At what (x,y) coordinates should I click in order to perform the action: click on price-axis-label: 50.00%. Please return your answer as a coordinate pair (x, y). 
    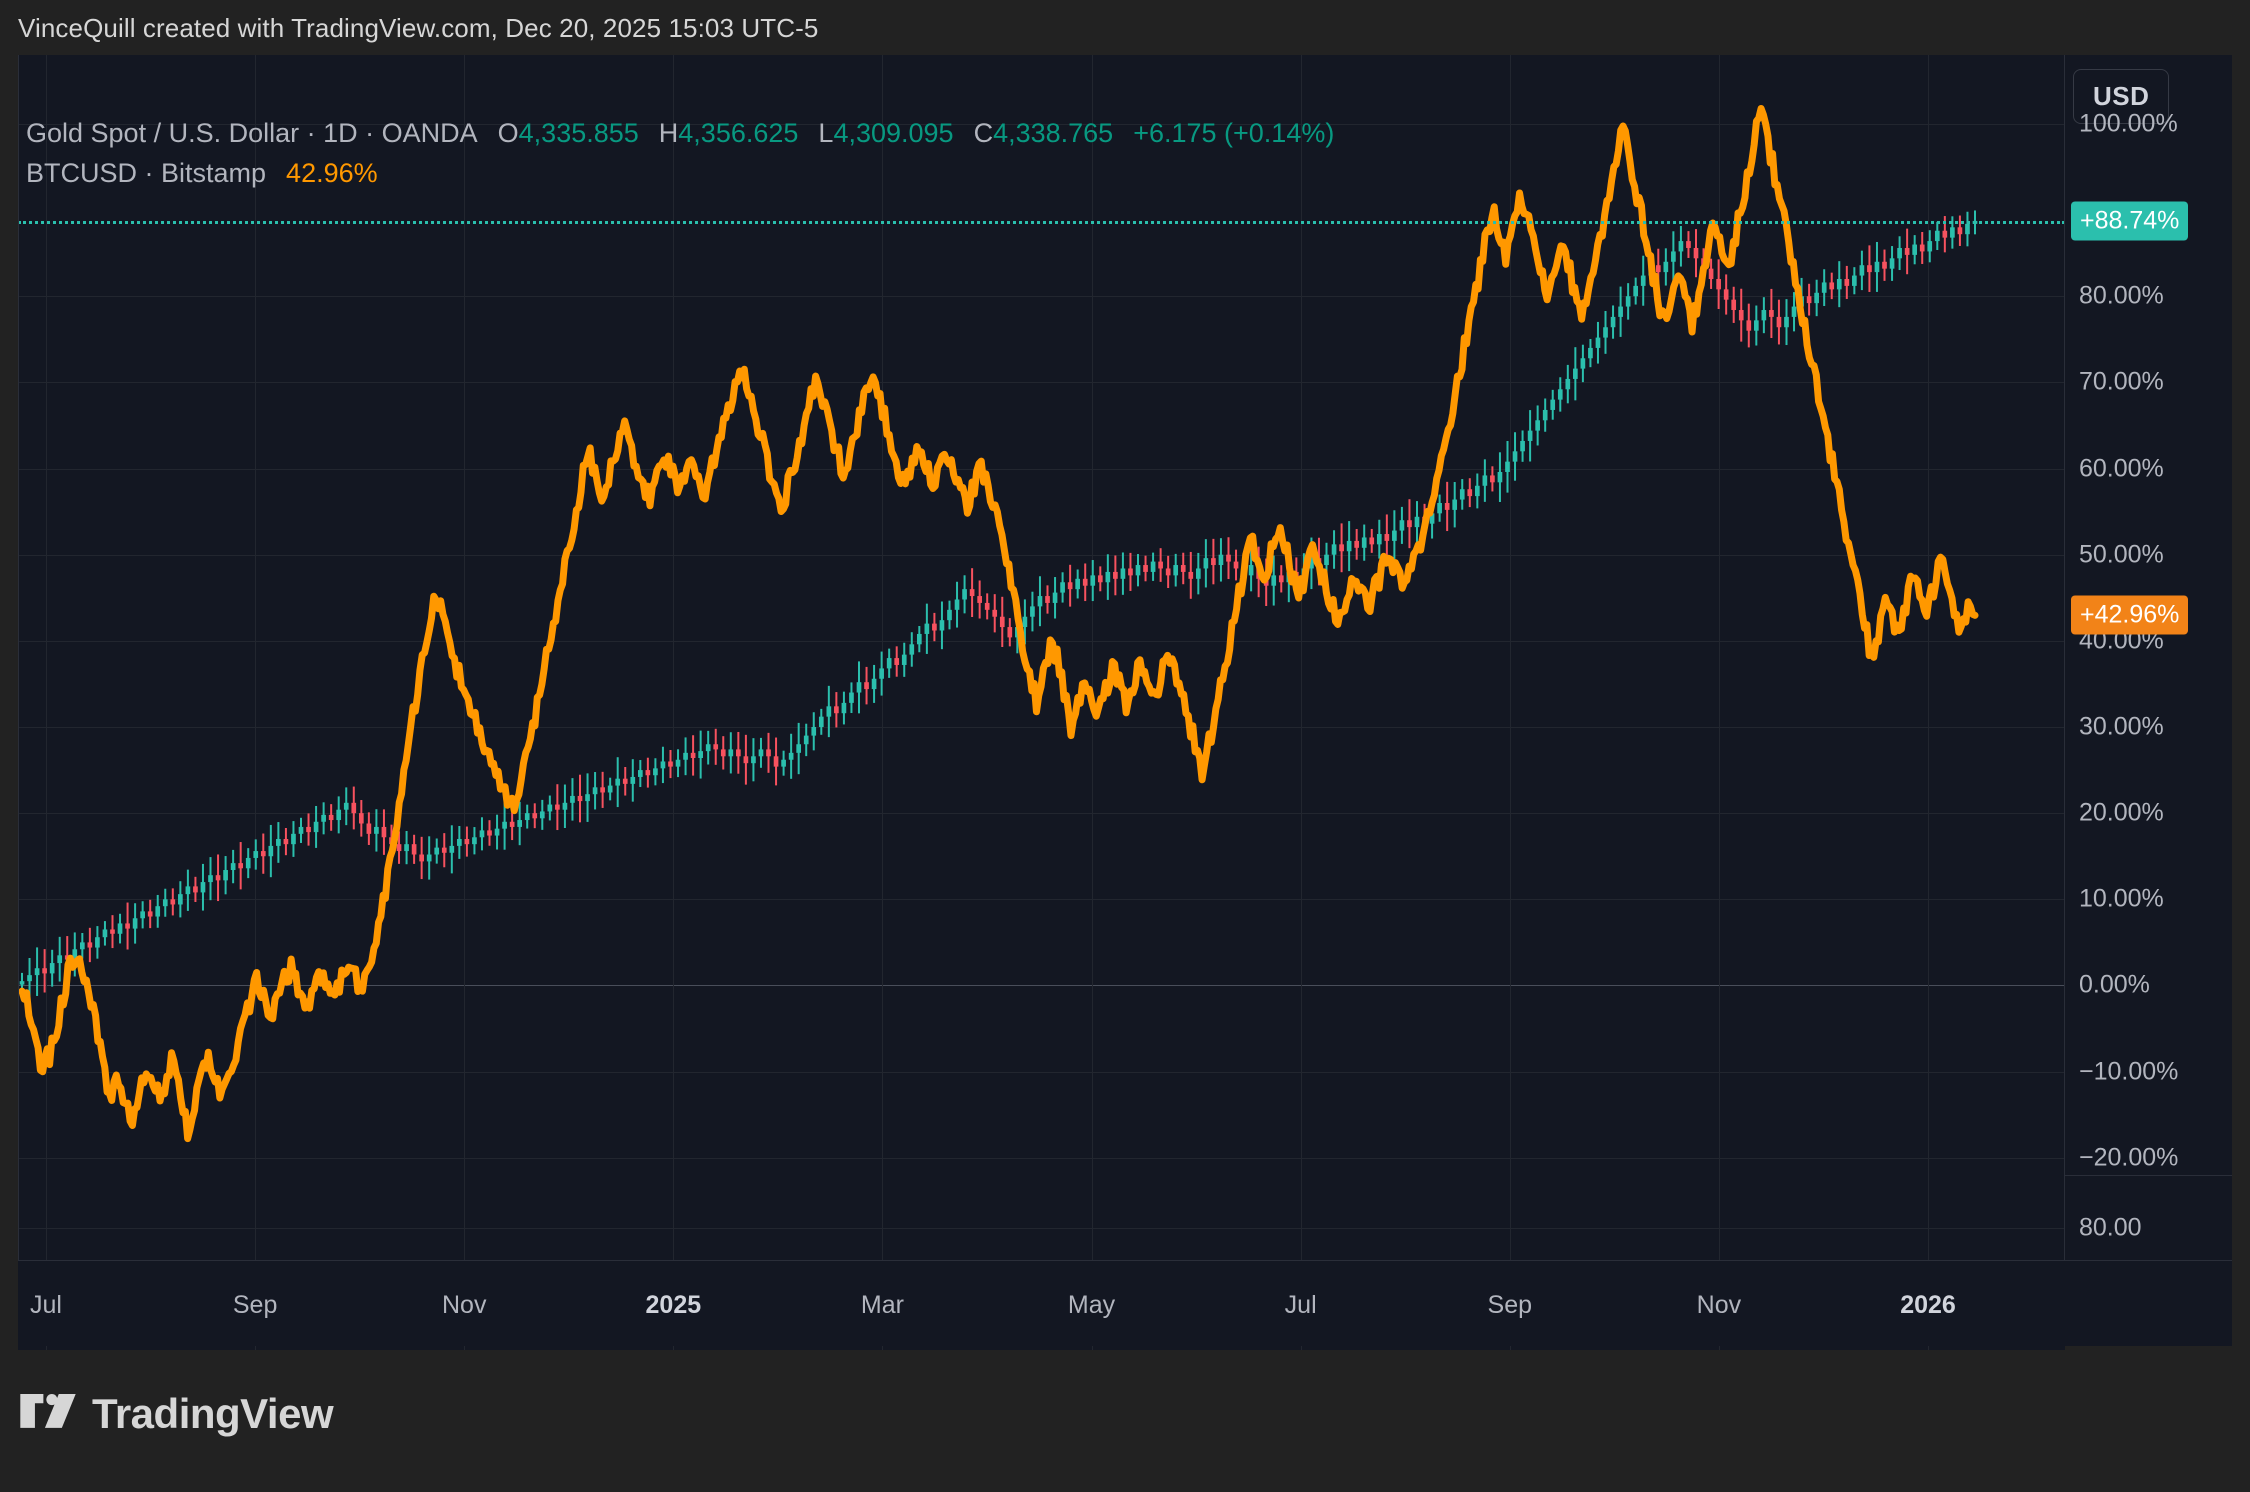
    Looking at the image, I should click on (2121, 554).